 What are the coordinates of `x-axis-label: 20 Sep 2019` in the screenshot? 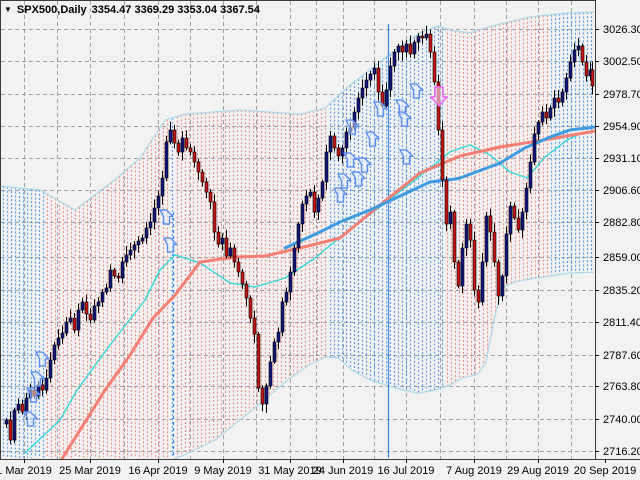 It's located at (605, 471).